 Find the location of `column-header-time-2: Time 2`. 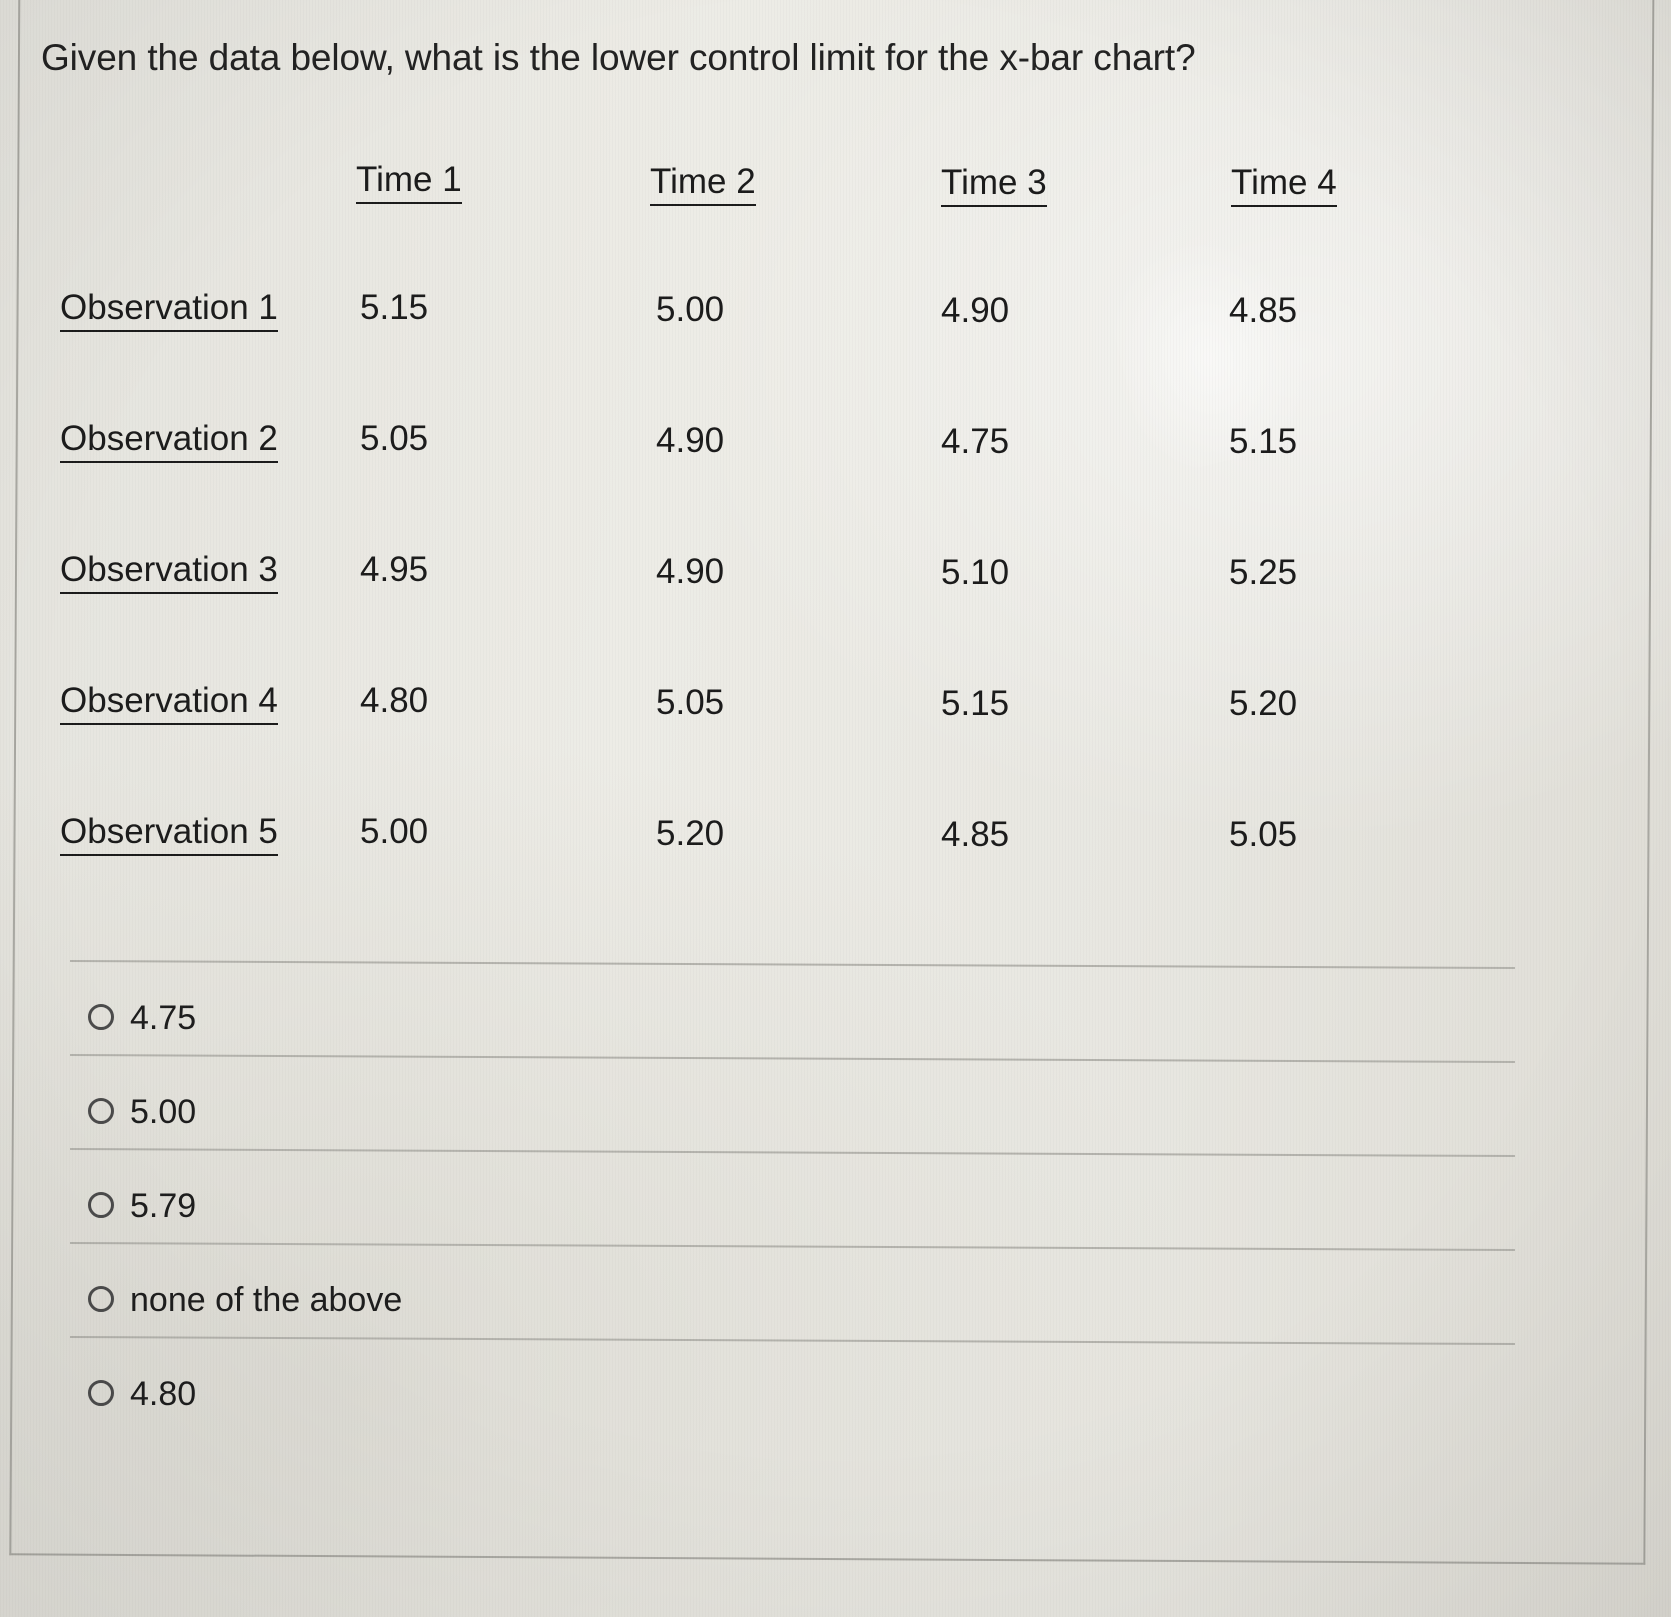

column-header-time-2: Time 2 is located at coordinates (703, 184).